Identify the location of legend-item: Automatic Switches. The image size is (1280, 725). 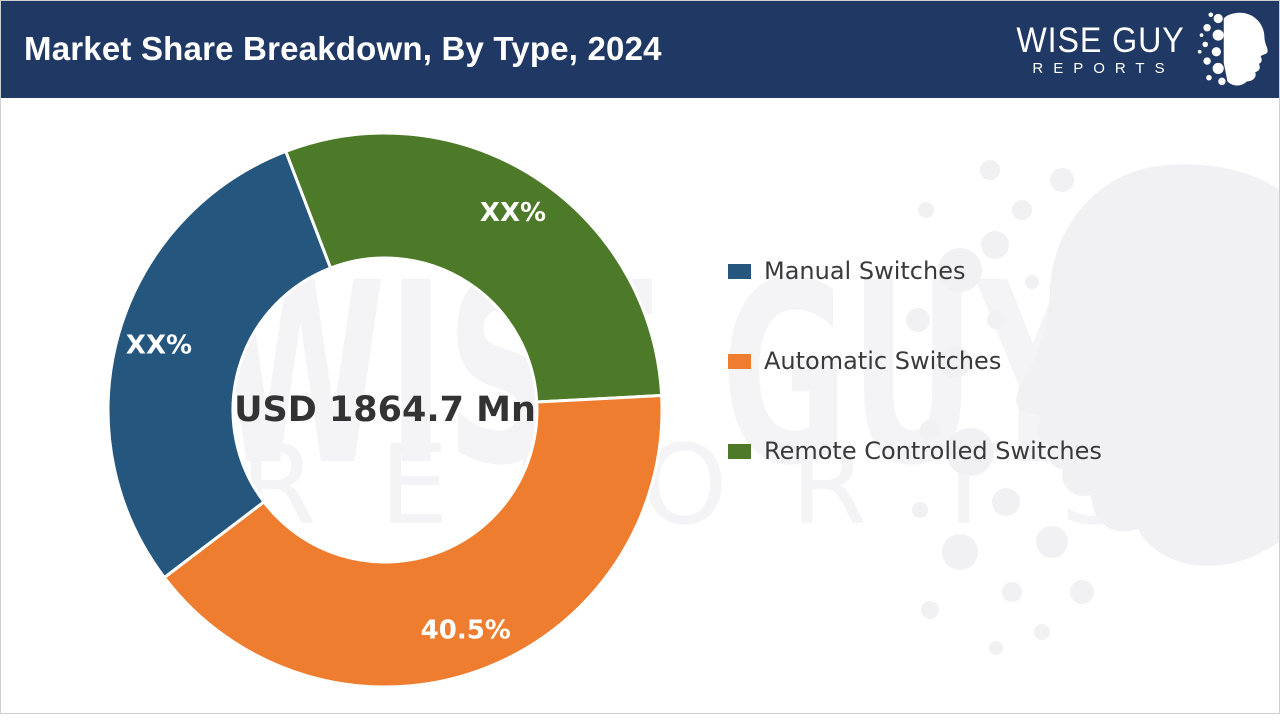
(915, 361).